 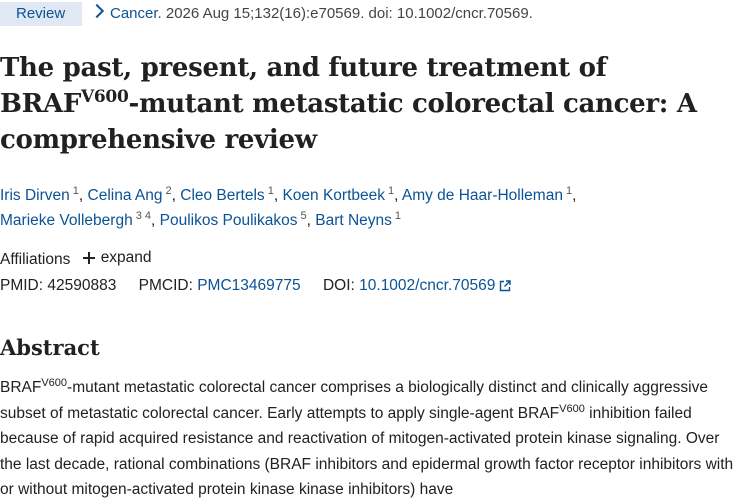 I want to click on affiliation-number: 5, so click(x=303, y=216).